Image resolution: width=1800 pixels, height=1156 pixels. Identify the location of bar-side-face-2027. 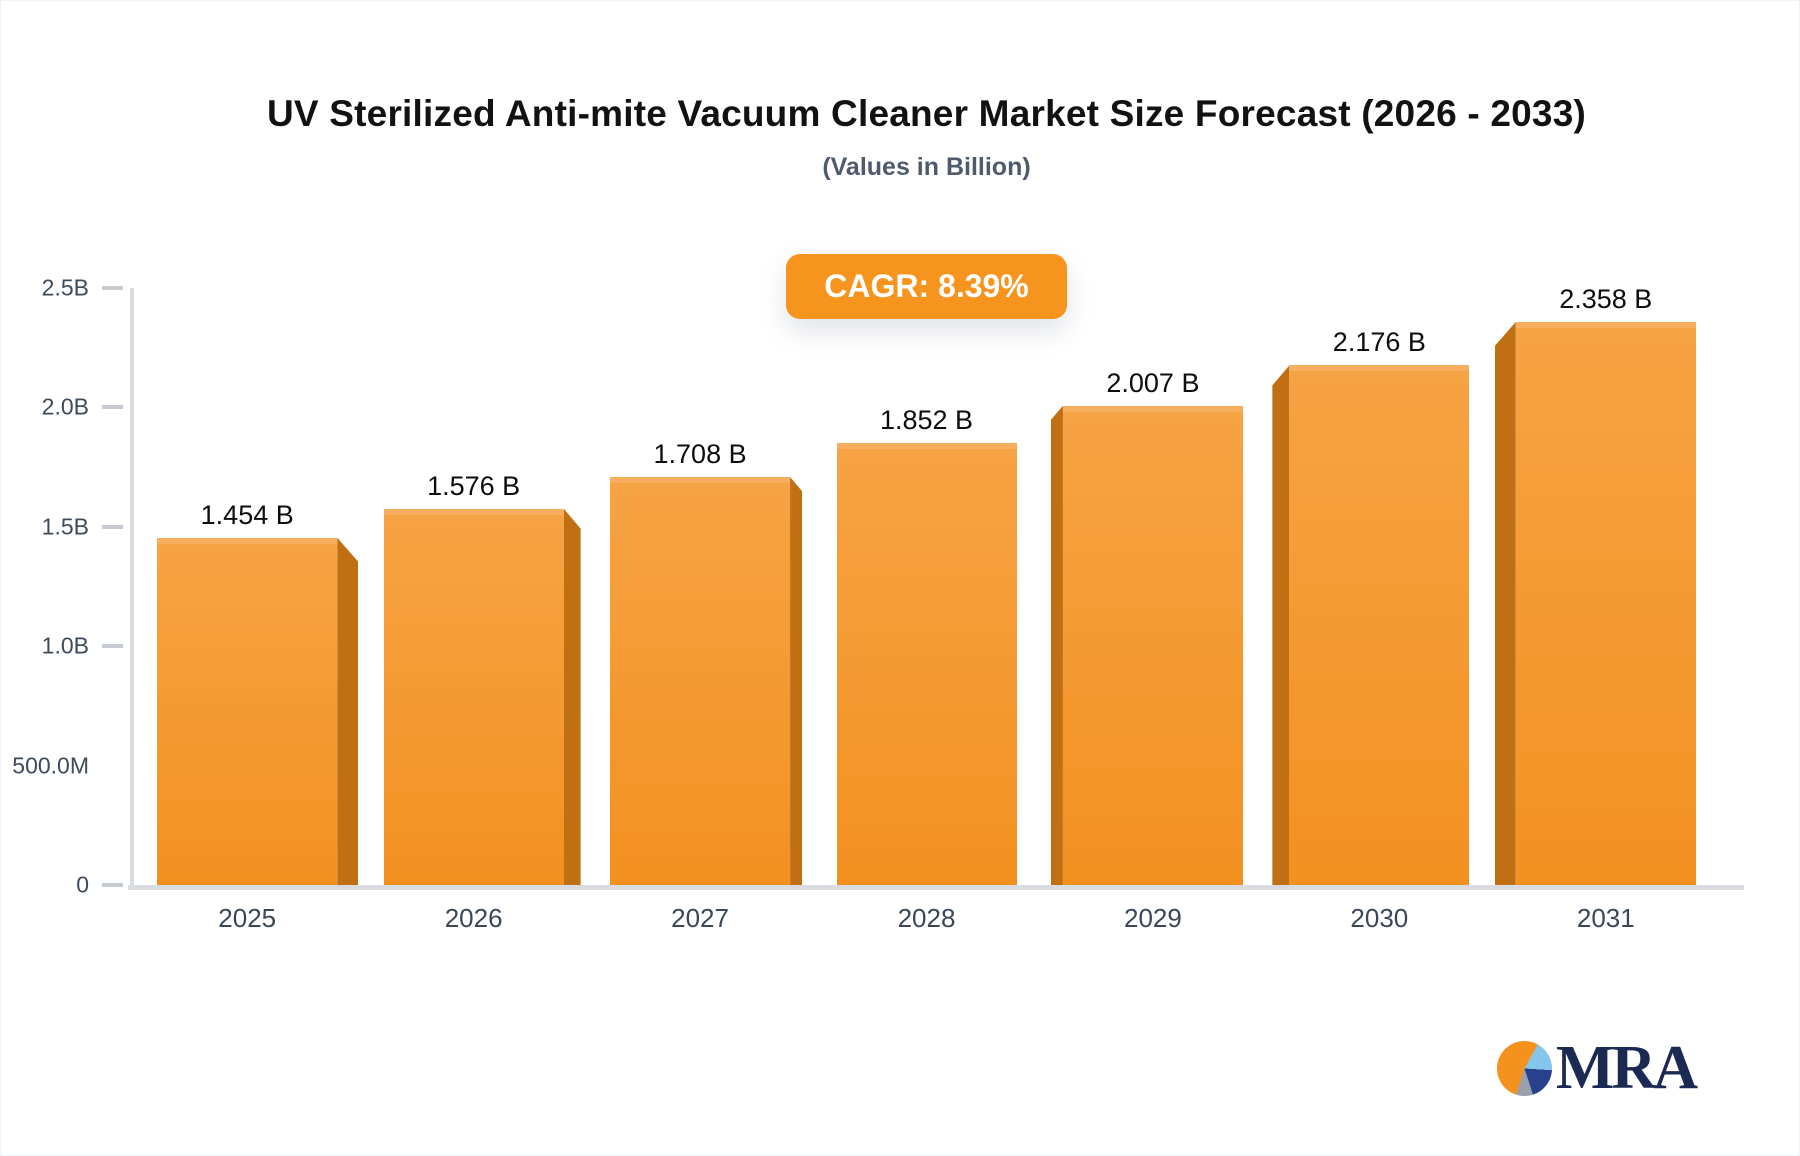
(796, 681).